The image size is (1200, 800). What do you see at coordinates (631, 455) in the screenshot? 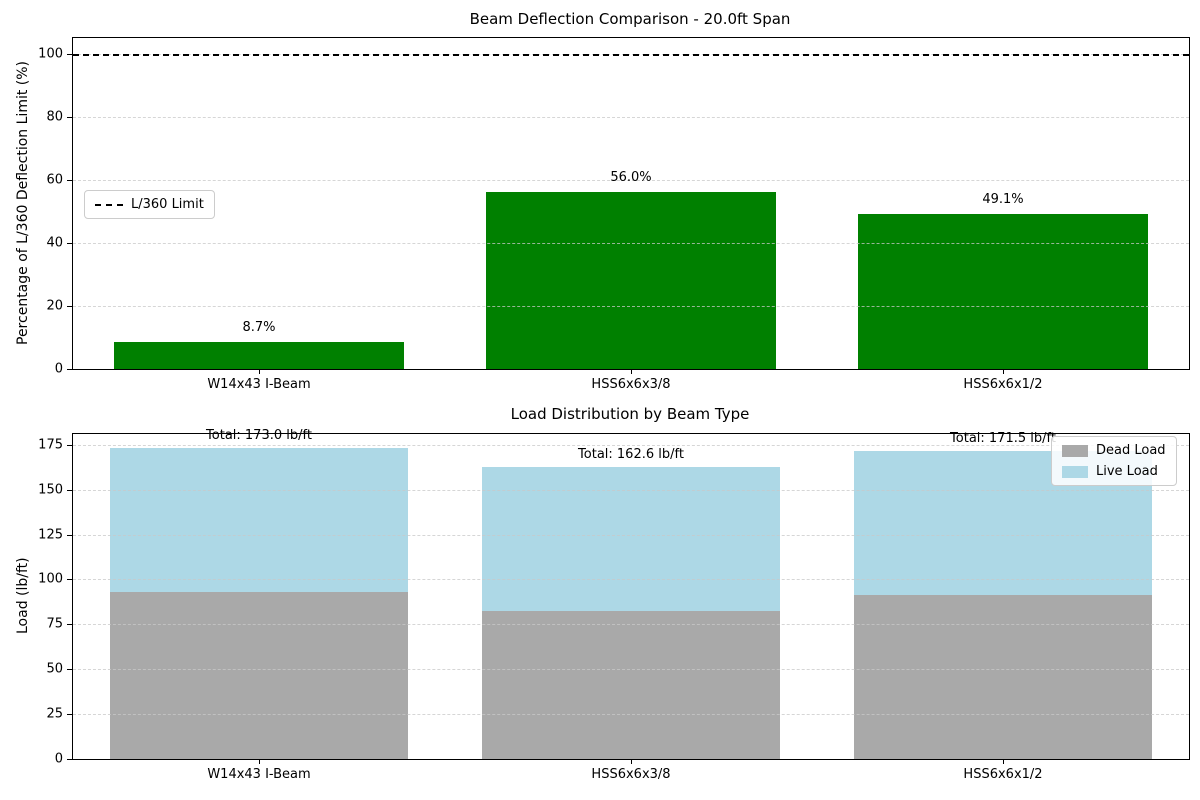
I see `total-label: Total: 162.6 lb/ft` at bounding box center [631, 455].